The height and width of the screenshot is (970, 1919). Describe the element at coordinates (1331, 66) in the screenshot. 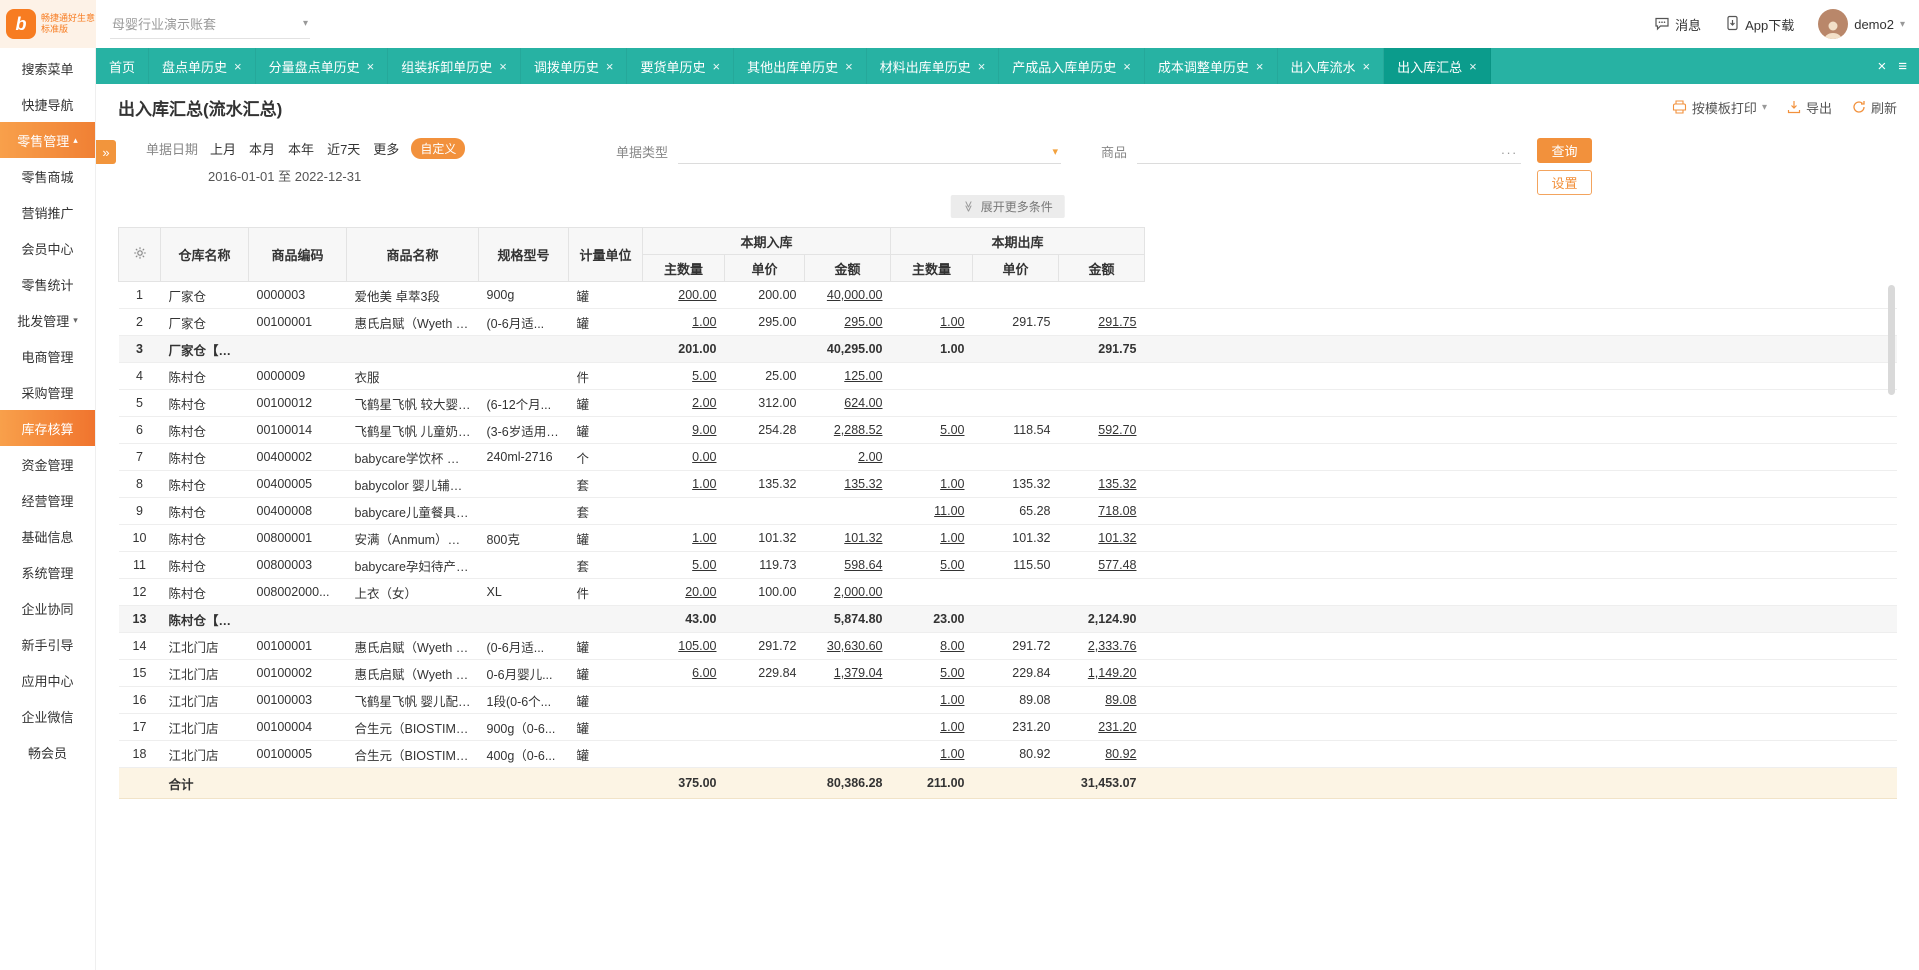

I see `tab-10: 出入库流水 ×` at that location.